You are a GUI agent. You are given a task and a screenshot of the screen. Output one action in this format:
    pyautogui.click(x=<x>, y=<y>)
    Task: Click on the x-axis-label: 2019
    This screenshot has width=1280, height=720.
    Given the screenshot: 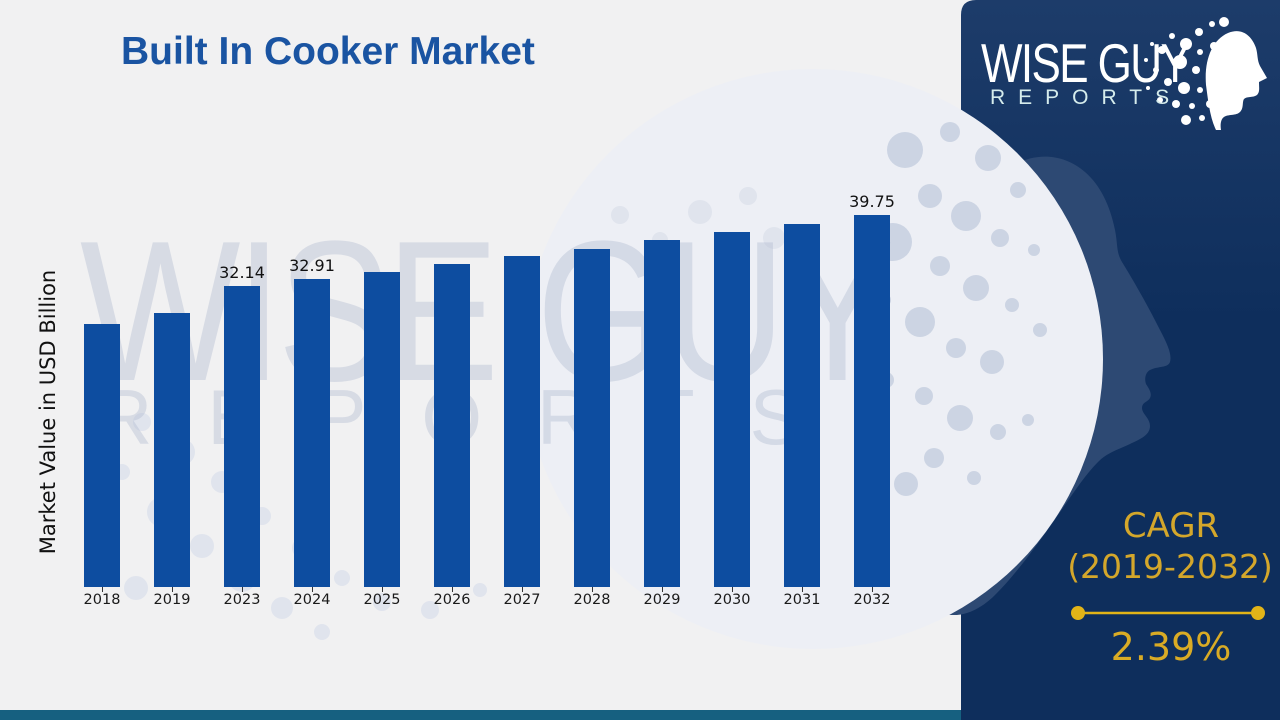 What is the action you would take?
    pyautogui.click(x=172, y=600)
    